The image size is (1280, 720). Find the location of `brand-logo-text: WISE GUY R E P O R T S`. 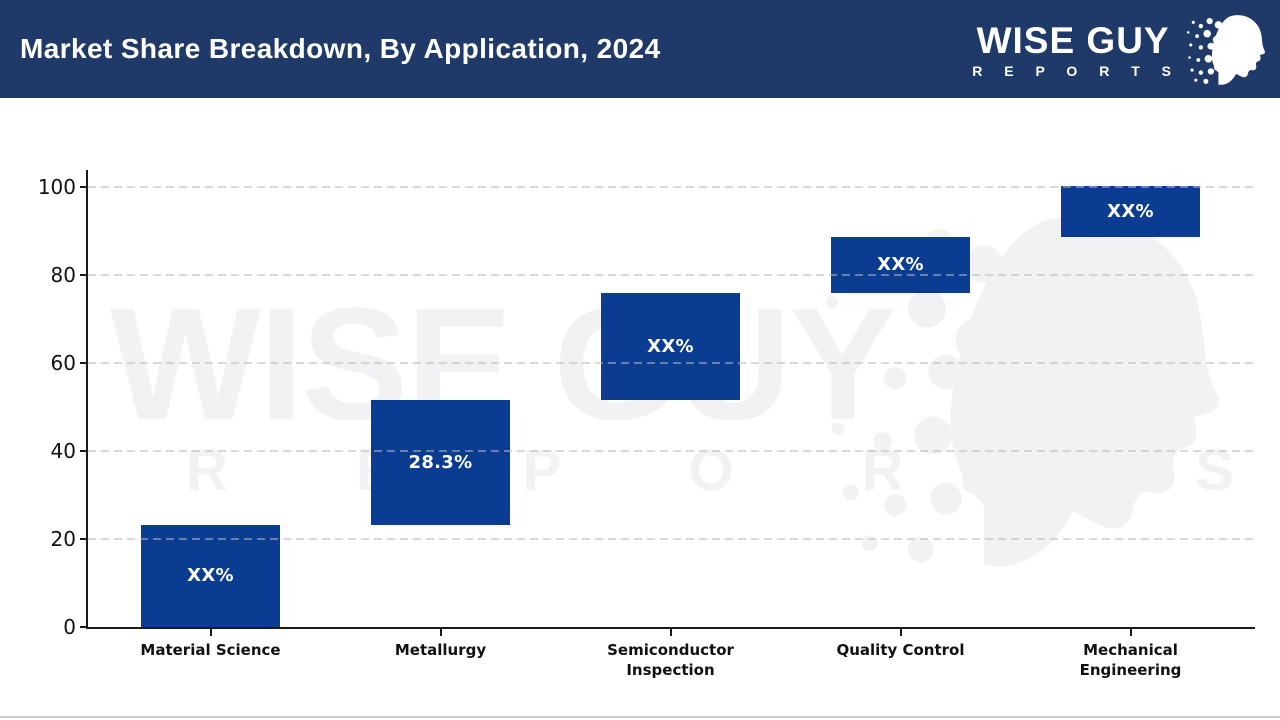

brand-logo-text: WISE GUY R E P O R T S is located at coordinates (1073, 50).